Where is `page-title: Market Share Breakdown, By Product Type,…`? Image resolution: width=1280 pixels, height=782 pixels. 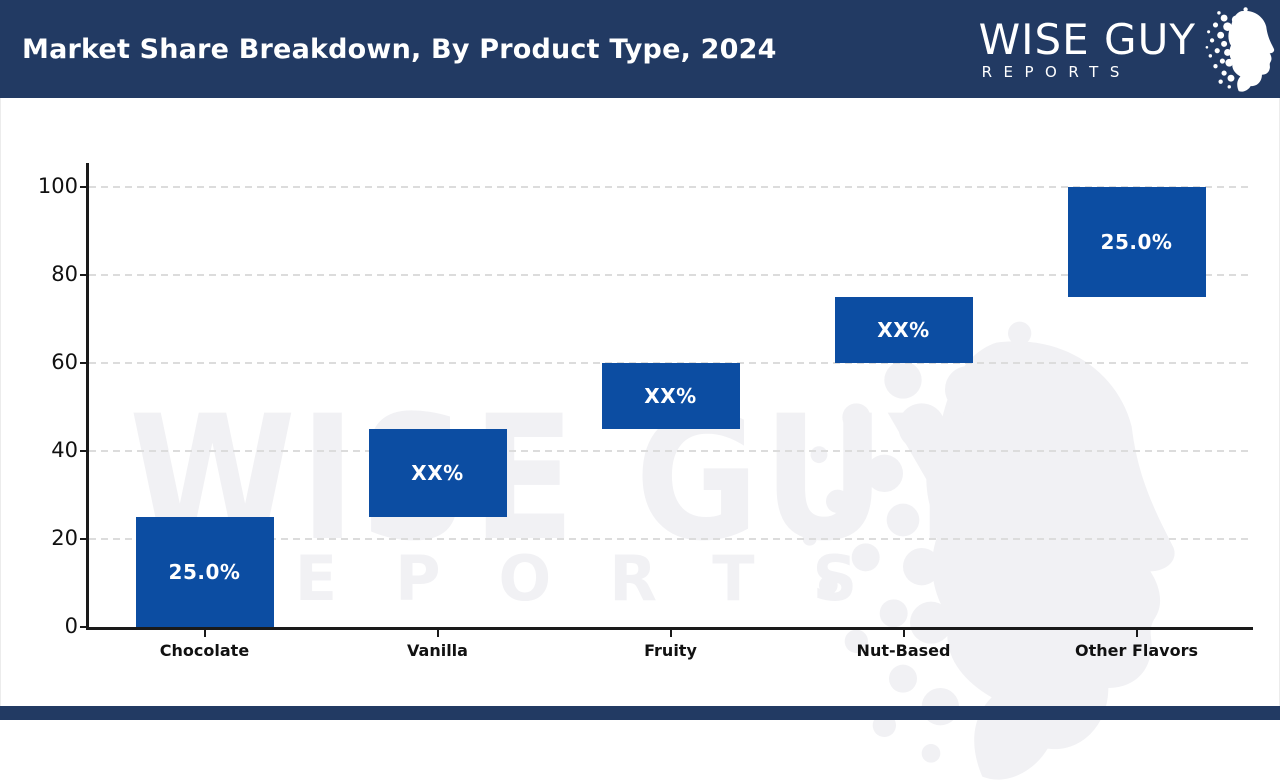
page-title: Market Share Breakdown, By Product Type,… is located at coordinates (399, 49).